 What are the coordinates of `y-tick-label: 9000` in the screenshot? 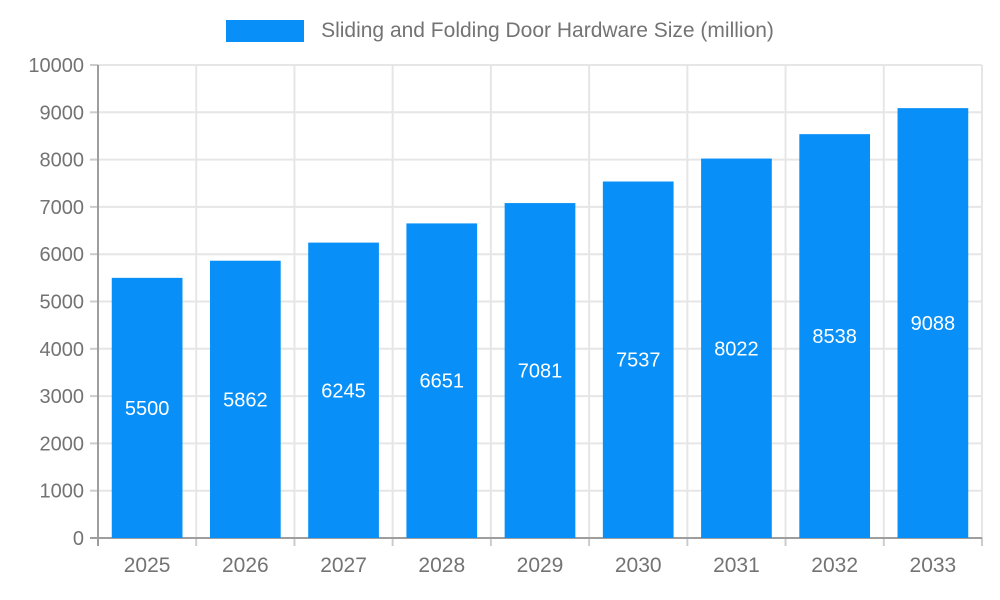 It's located at (62, 113).